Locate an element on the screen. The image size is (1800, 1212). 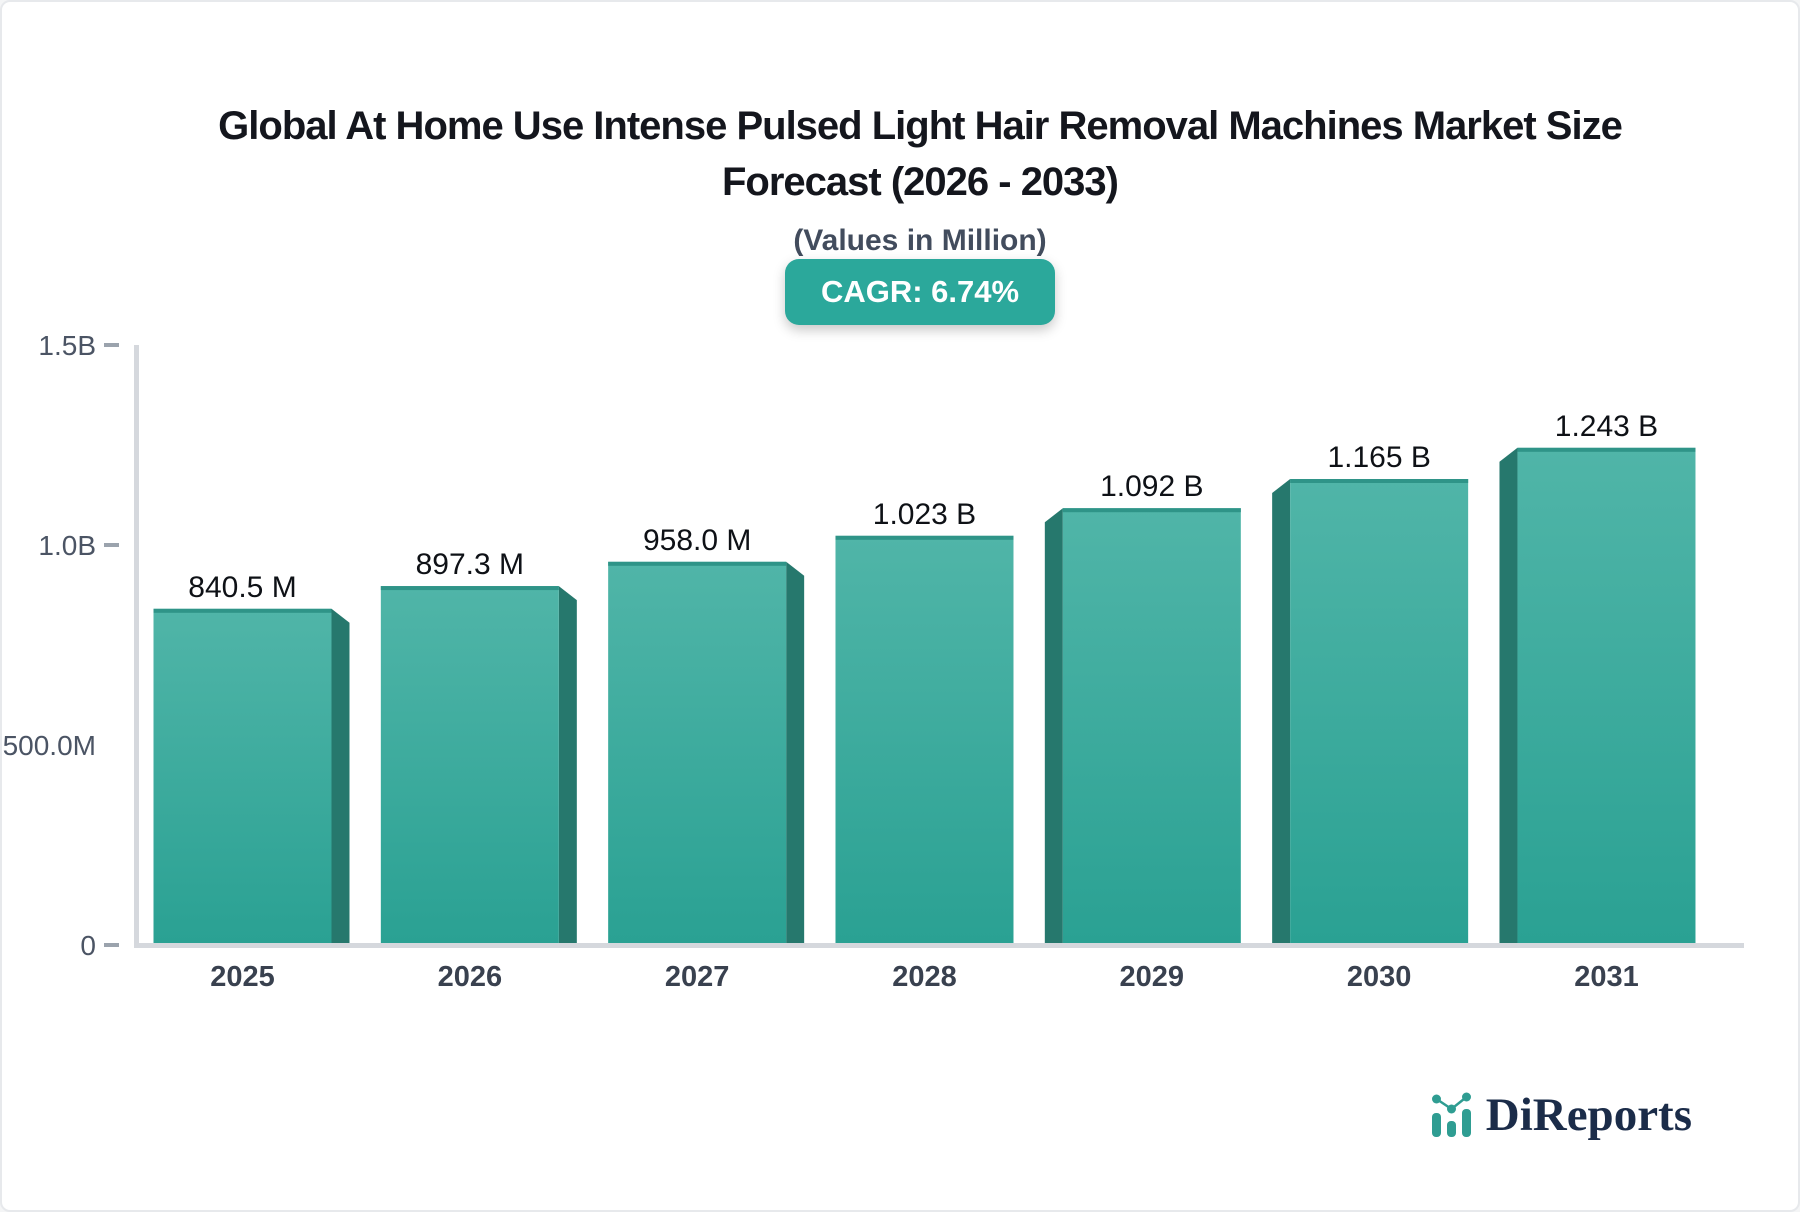
y-tick-label: 500.0M is located at coordinates (49, 745).